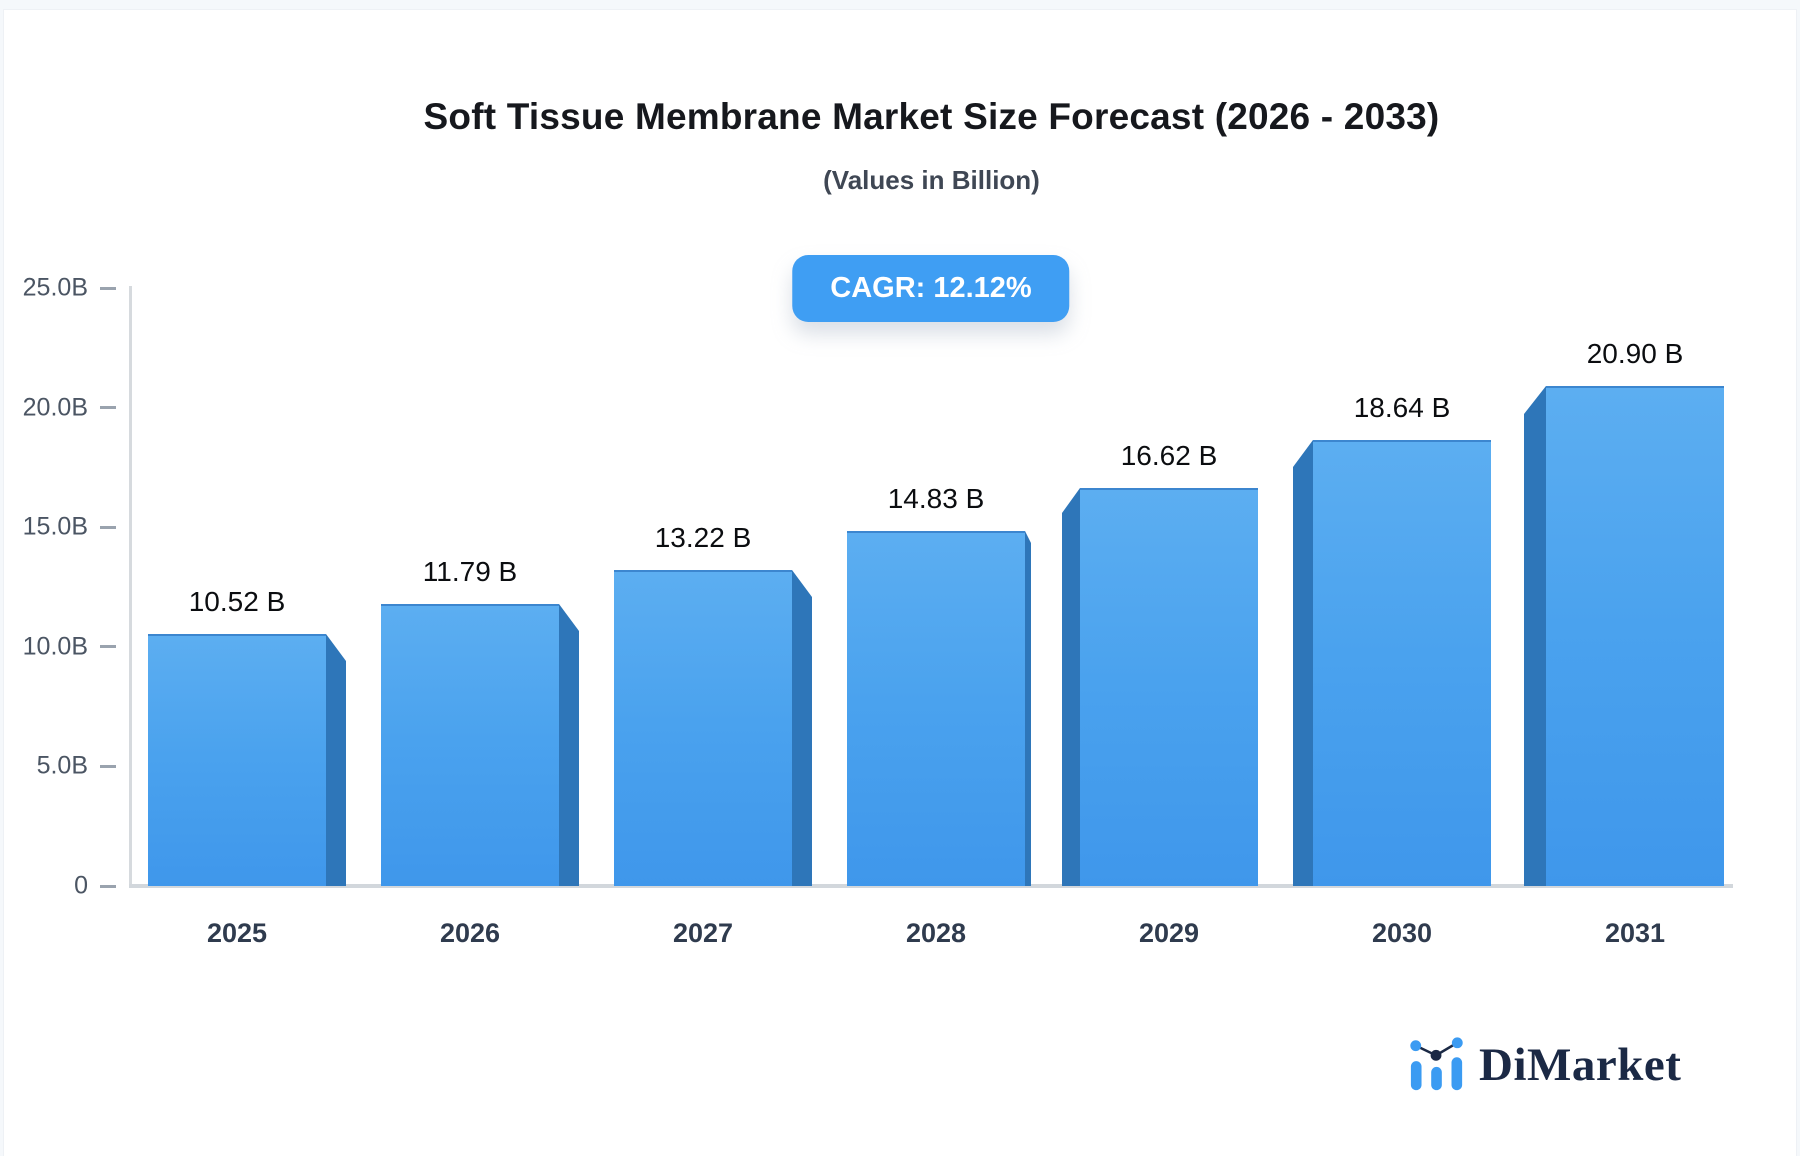  I want to click on bar-value-label: 11.79 B, so click(470, 571).